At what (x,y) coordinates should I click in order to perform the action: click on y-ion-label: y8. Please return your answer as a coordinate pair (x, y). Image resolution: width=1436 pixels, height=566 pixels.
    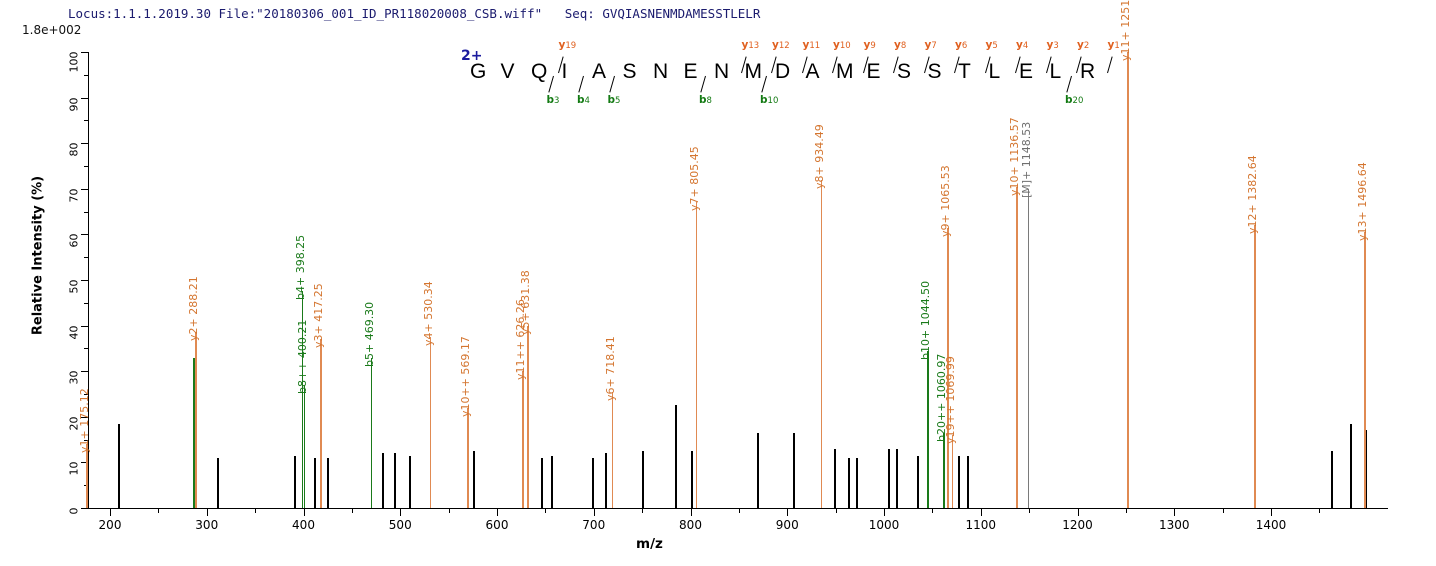
    Looking at the image, I should click on (900, 45).